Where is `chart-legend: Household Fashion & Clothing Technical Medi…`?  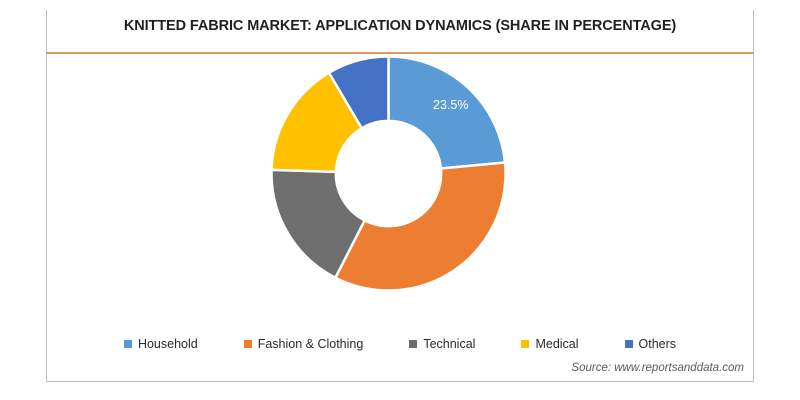 chart-legend: Household Fashion & Clothing Technical Medi… is located at coordinates (400, 344).